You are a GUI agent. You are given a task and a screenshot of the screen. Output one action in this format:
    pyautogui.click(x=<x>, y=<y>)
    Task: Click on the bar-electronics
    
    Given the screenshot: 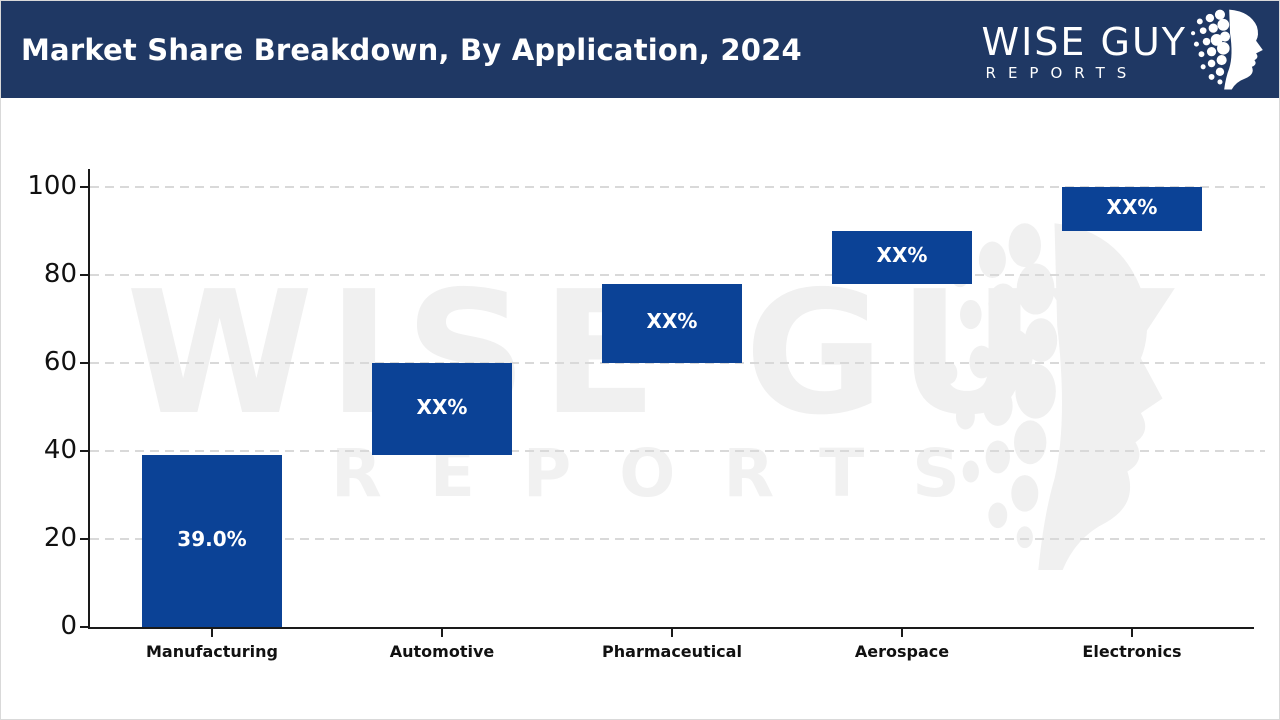 What is the action you would take?
    pyautogui.click(x=1132, y=209)
    